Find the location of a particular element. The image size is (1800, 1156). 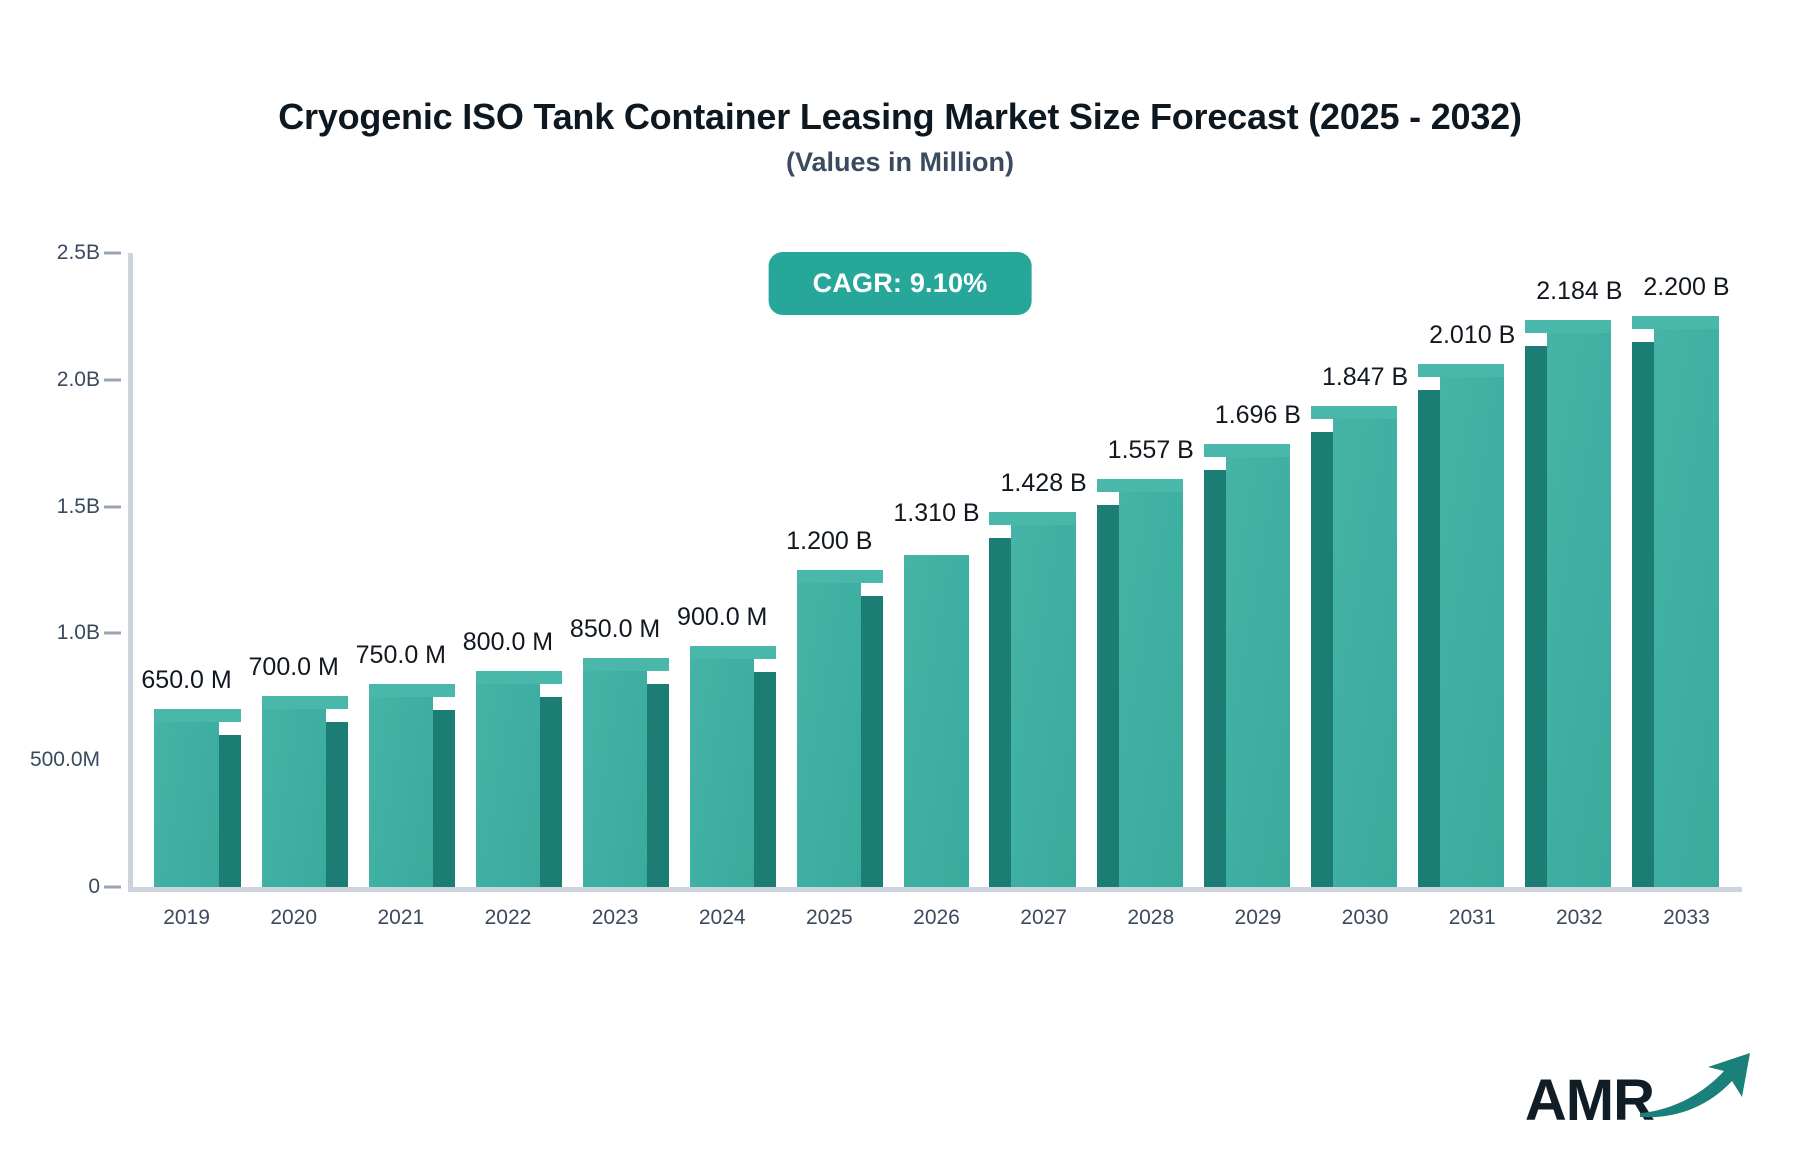

y-axis-tick-label: 2.0B is located at coordinates (78, 379).